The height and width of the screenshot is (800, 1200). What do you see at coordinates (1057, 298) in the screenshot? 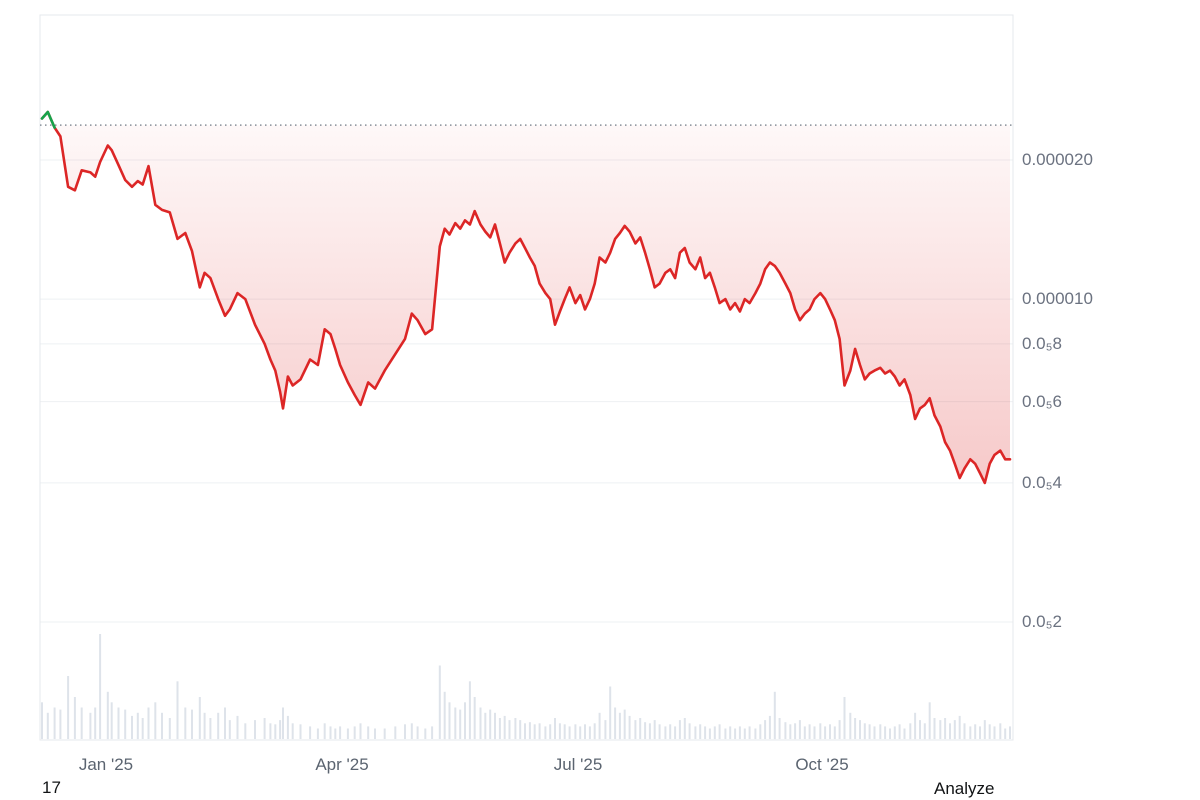
I see `y-axis-label: 0.000010` at bounding box center [1057, 298].